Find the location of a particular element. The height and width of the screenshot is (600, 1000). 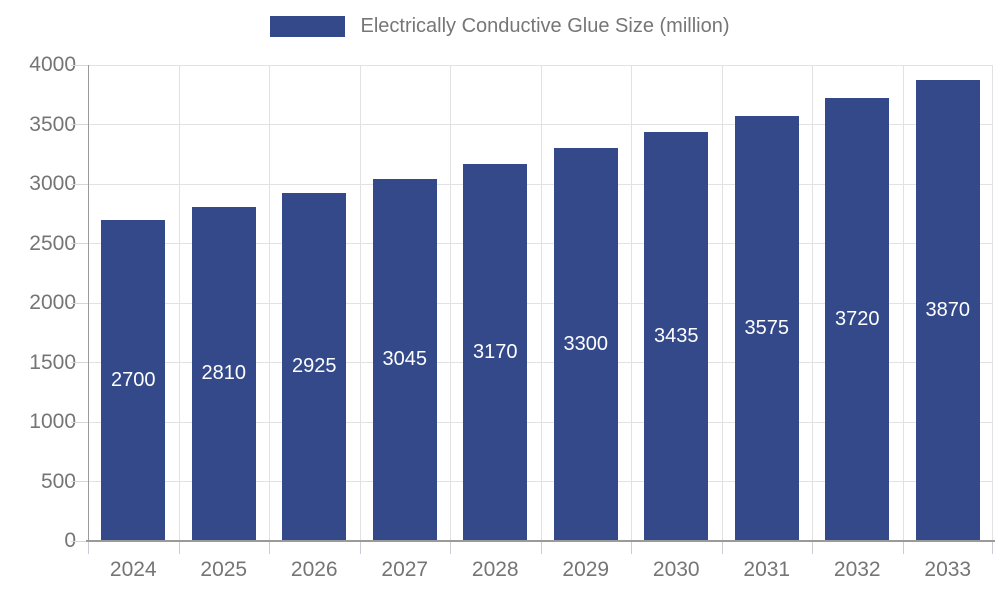

x-tick-label: 2024 is located at coordinates (133, 569).